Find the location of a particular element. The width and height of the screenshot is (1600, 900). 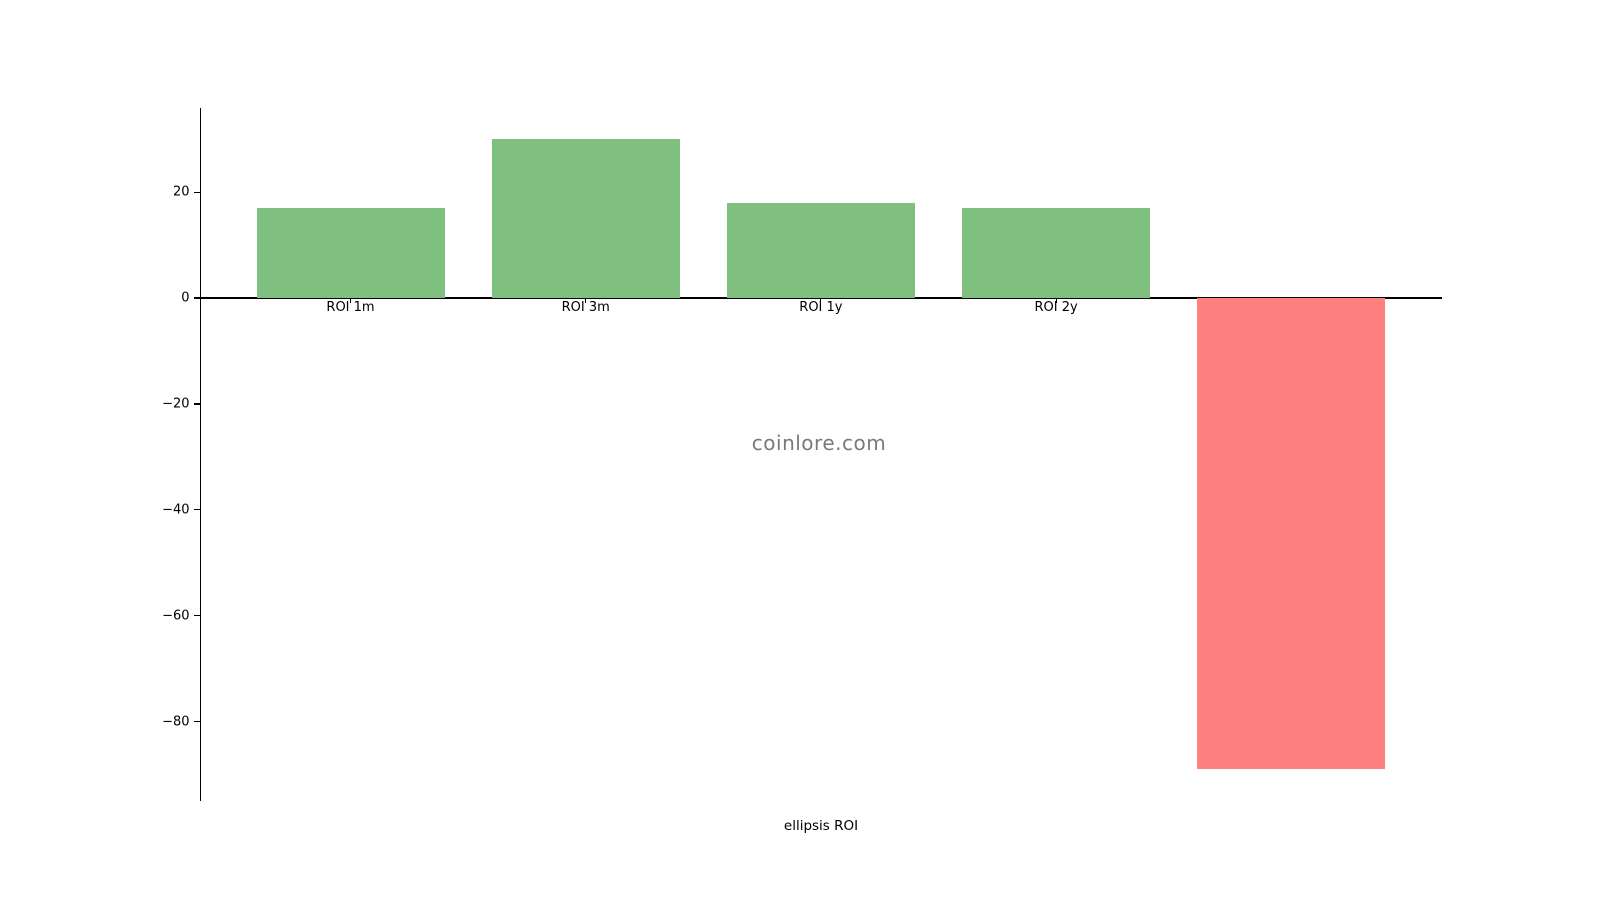

bar-roi-3m is located at coordinates (585, 219).